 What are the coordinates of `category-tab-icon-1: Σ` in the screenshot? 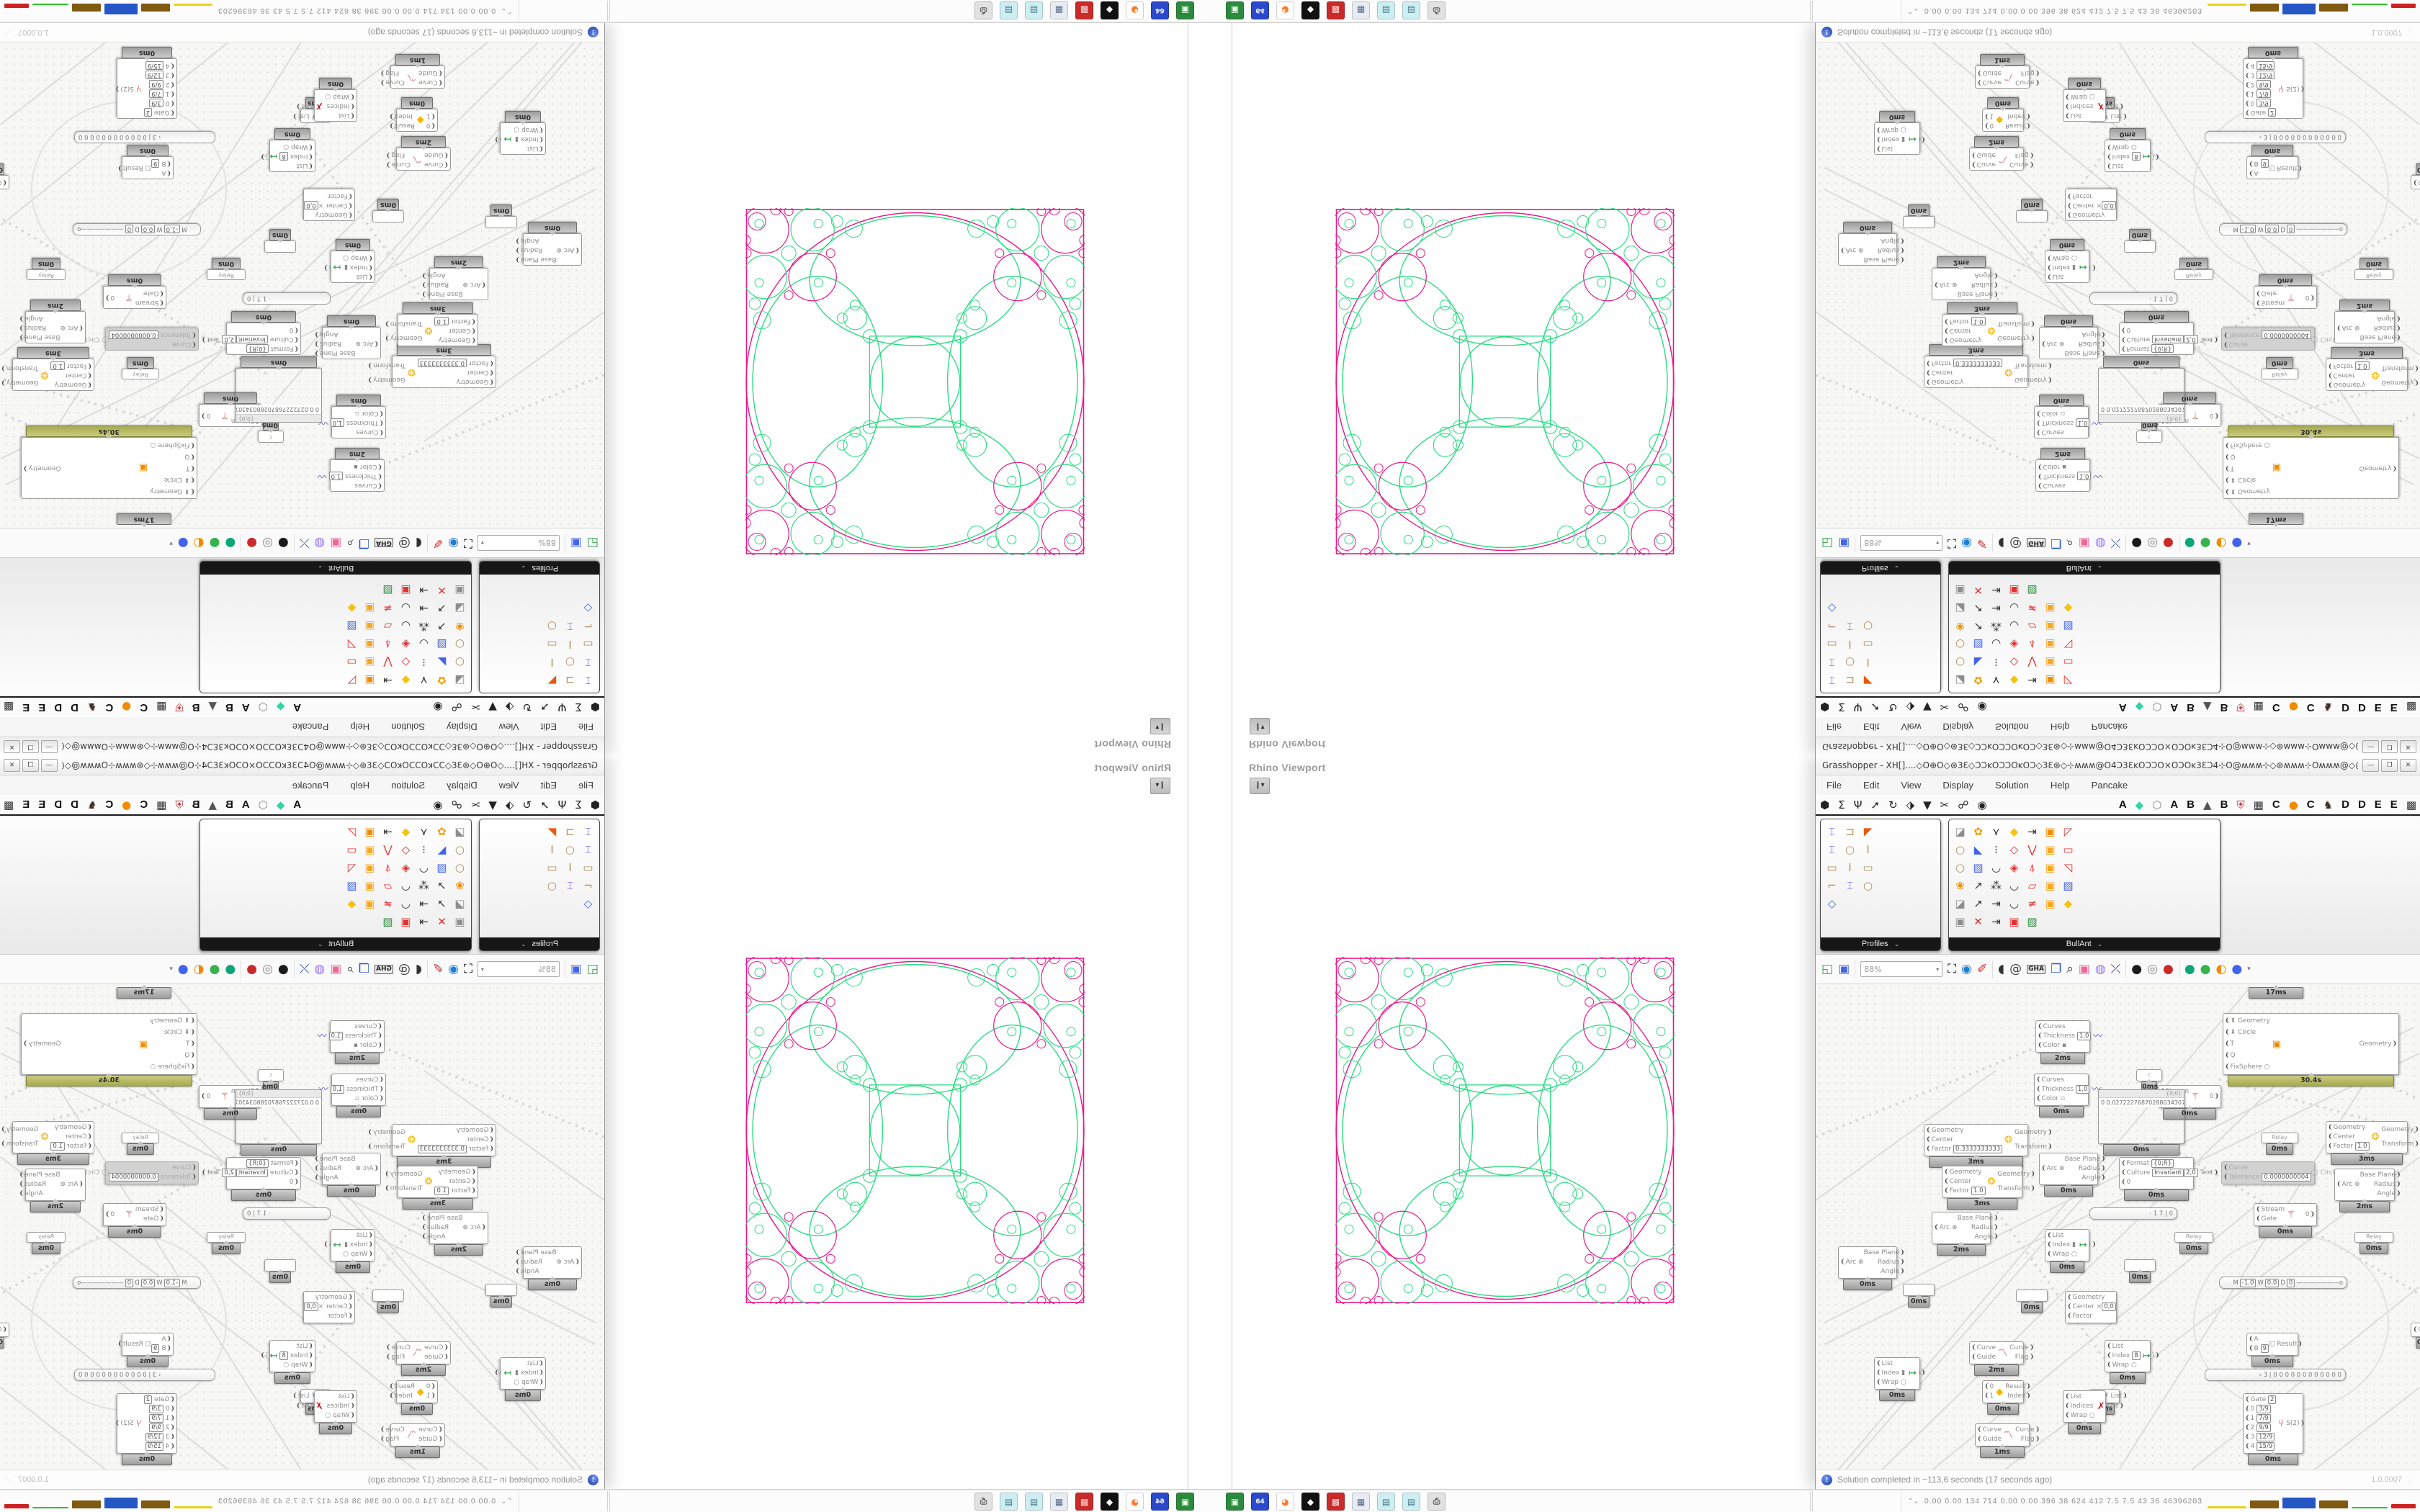 It's located at (1841, 804).